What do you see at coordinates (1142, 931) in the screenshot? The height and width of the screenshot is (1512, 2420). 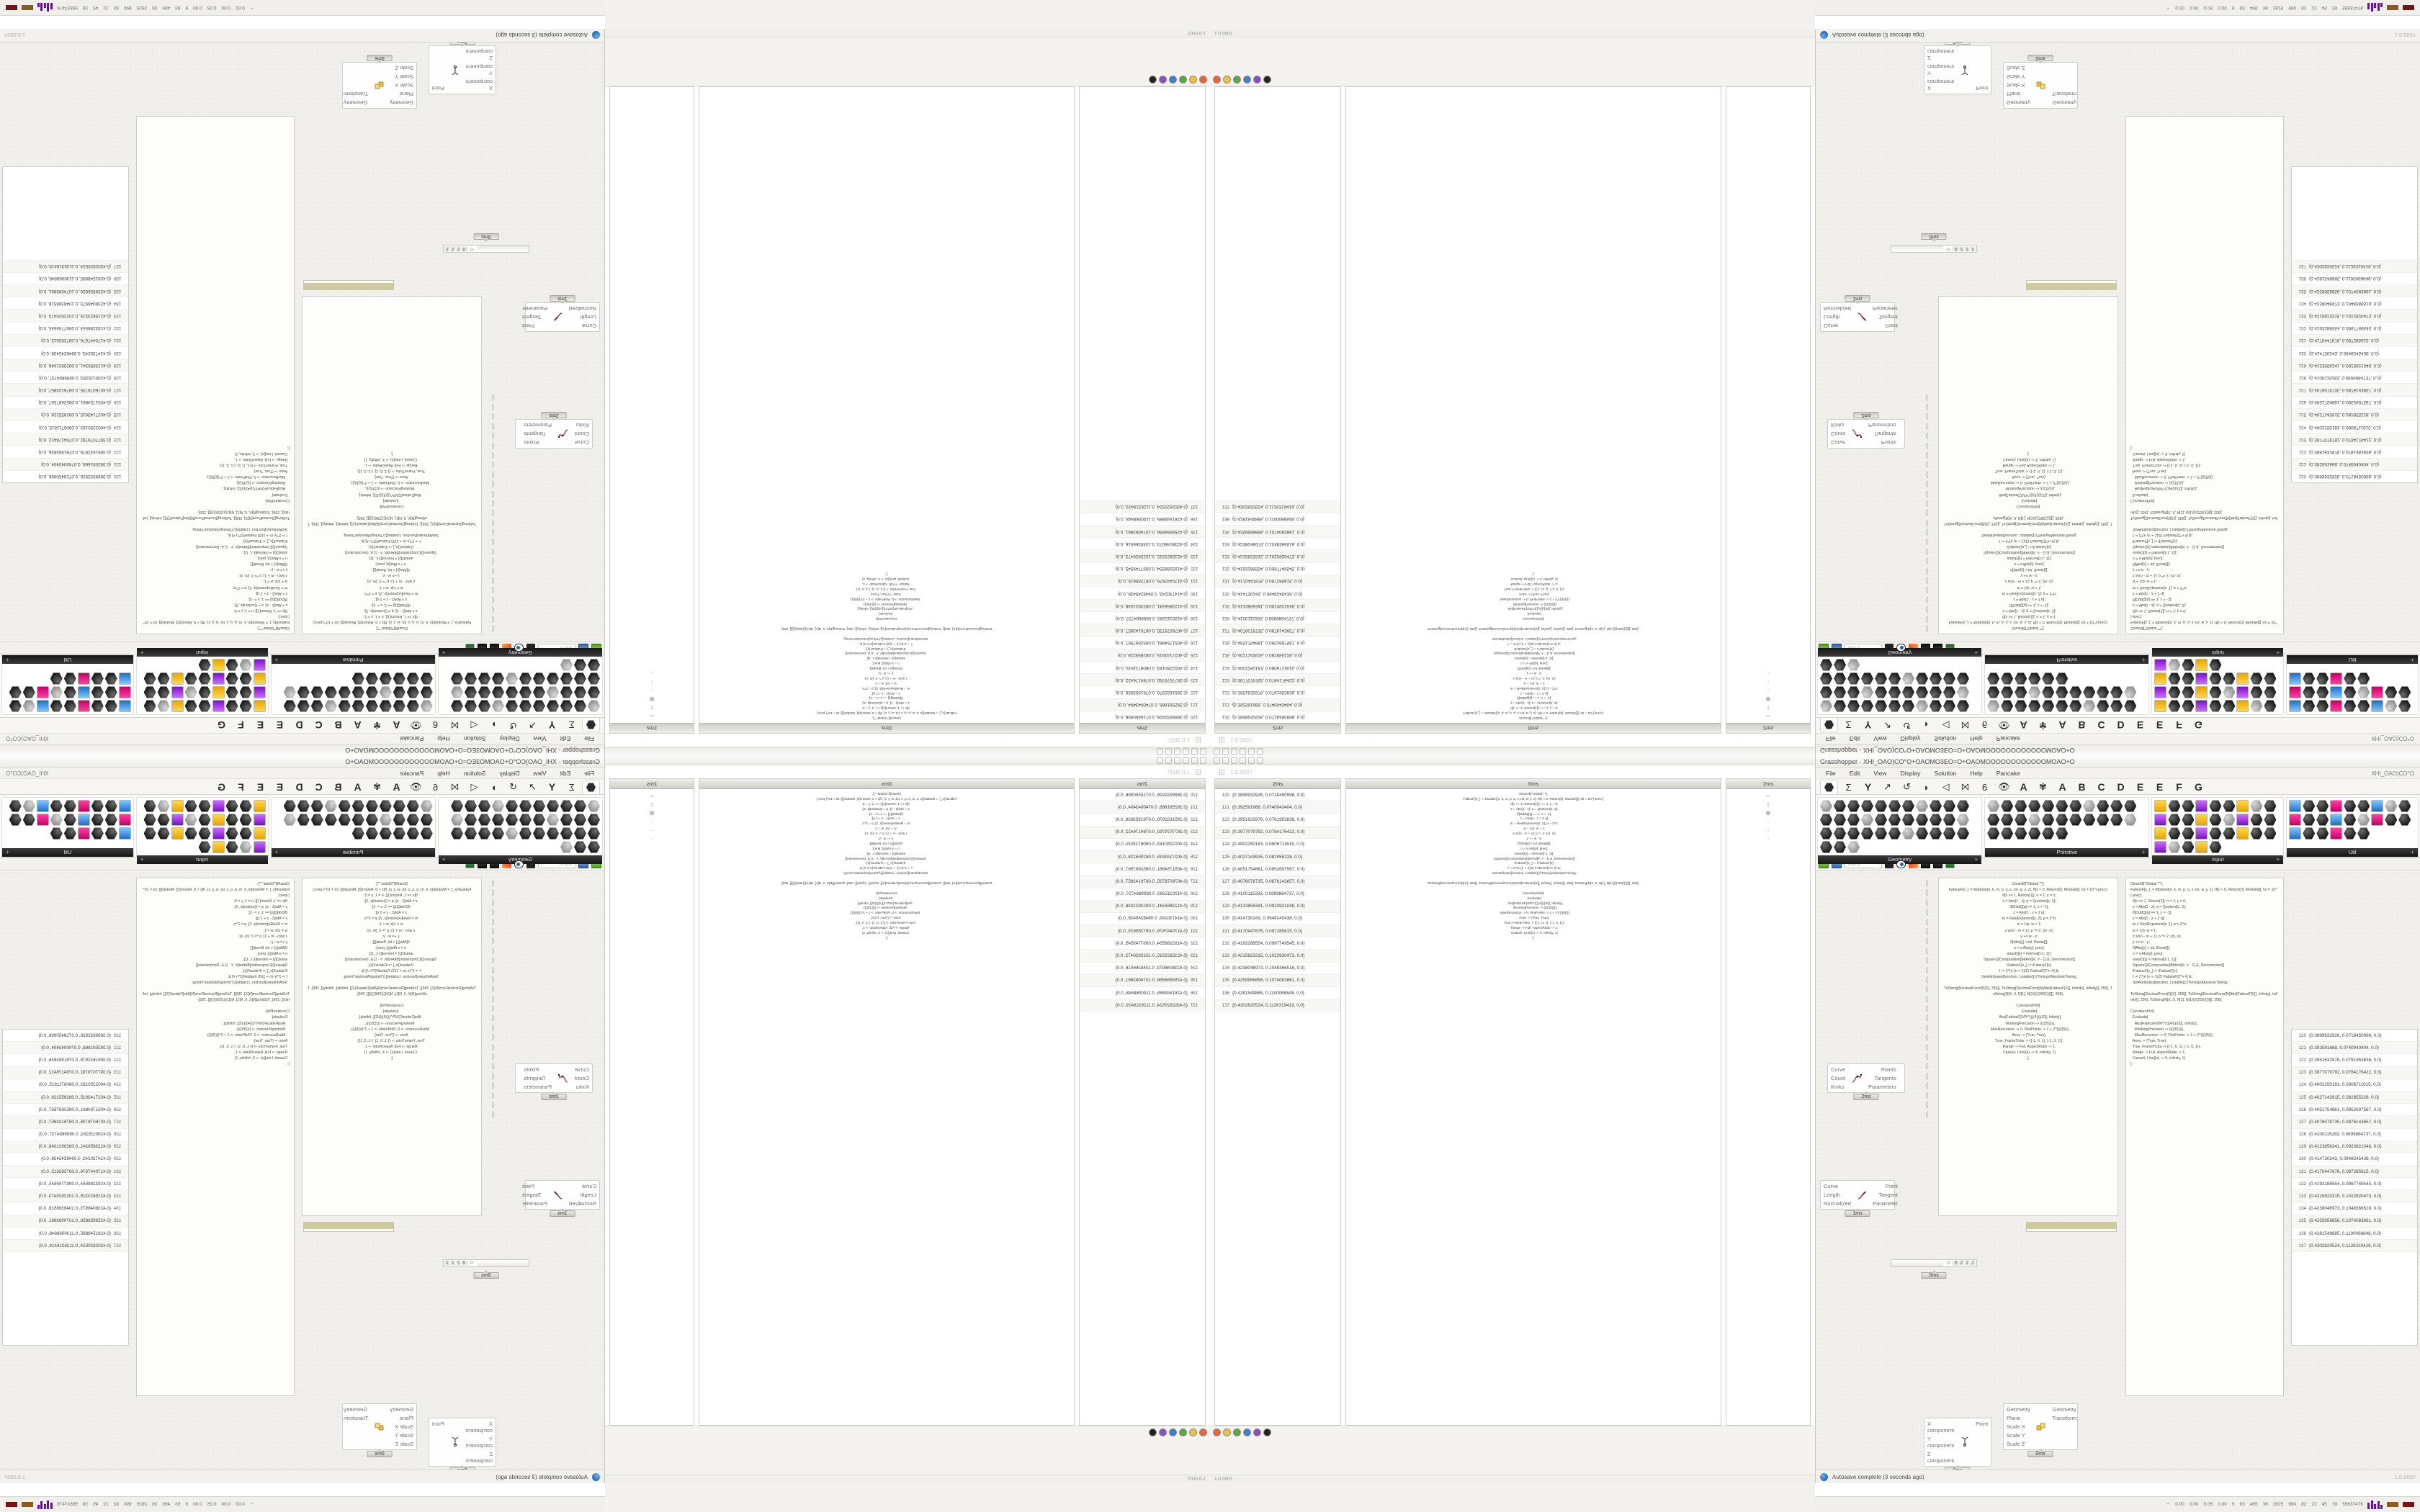 I see `table-row: 131 {0.4170447676, 0.097285615, 0.0}` at bounding box center [1142, 931].